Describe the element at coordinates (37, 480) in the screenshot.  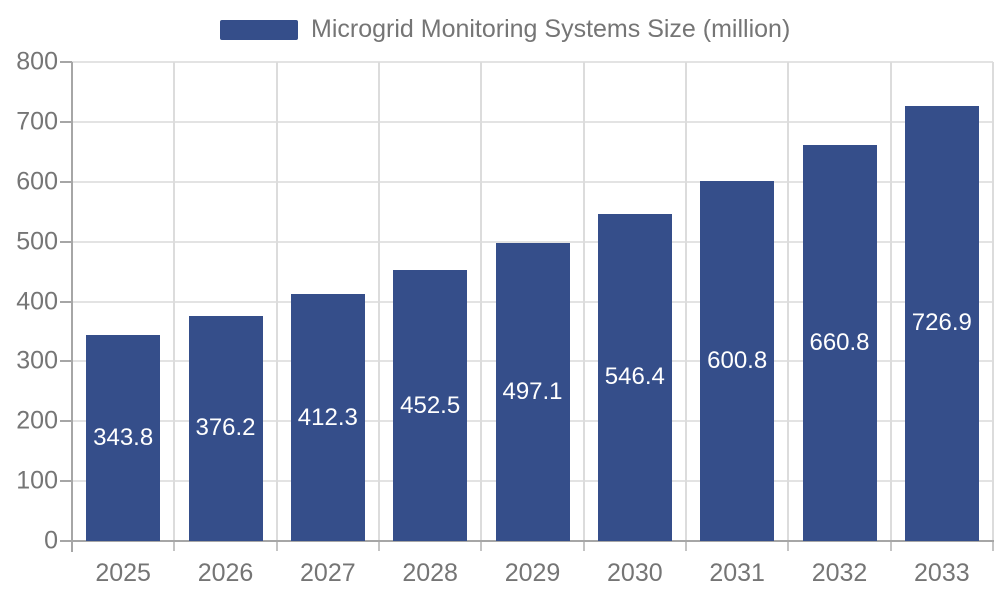
I see `y-tick-label: 100` at that location.